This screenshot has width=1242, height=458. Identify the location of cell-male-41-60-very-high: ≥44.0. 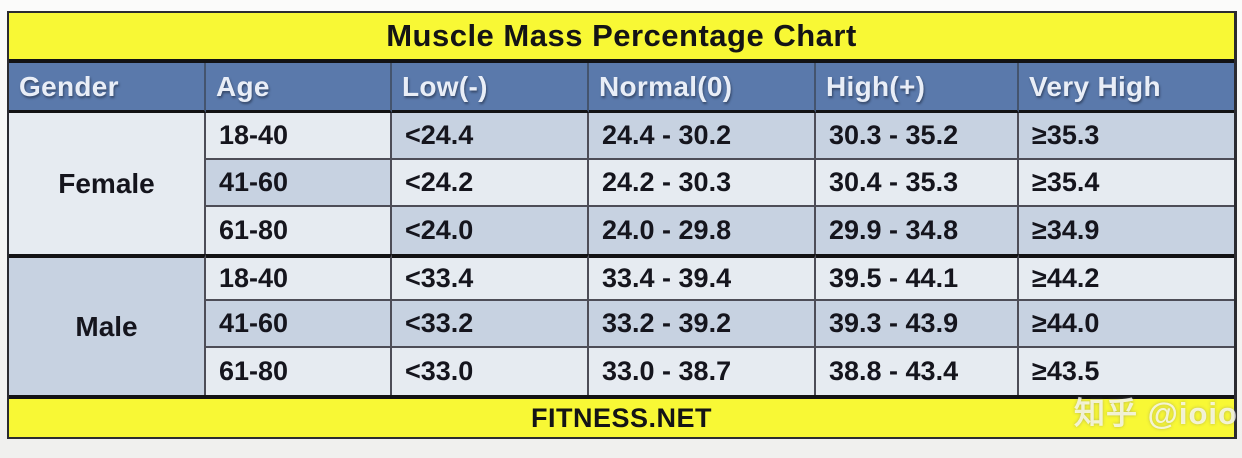
(1126, 324).